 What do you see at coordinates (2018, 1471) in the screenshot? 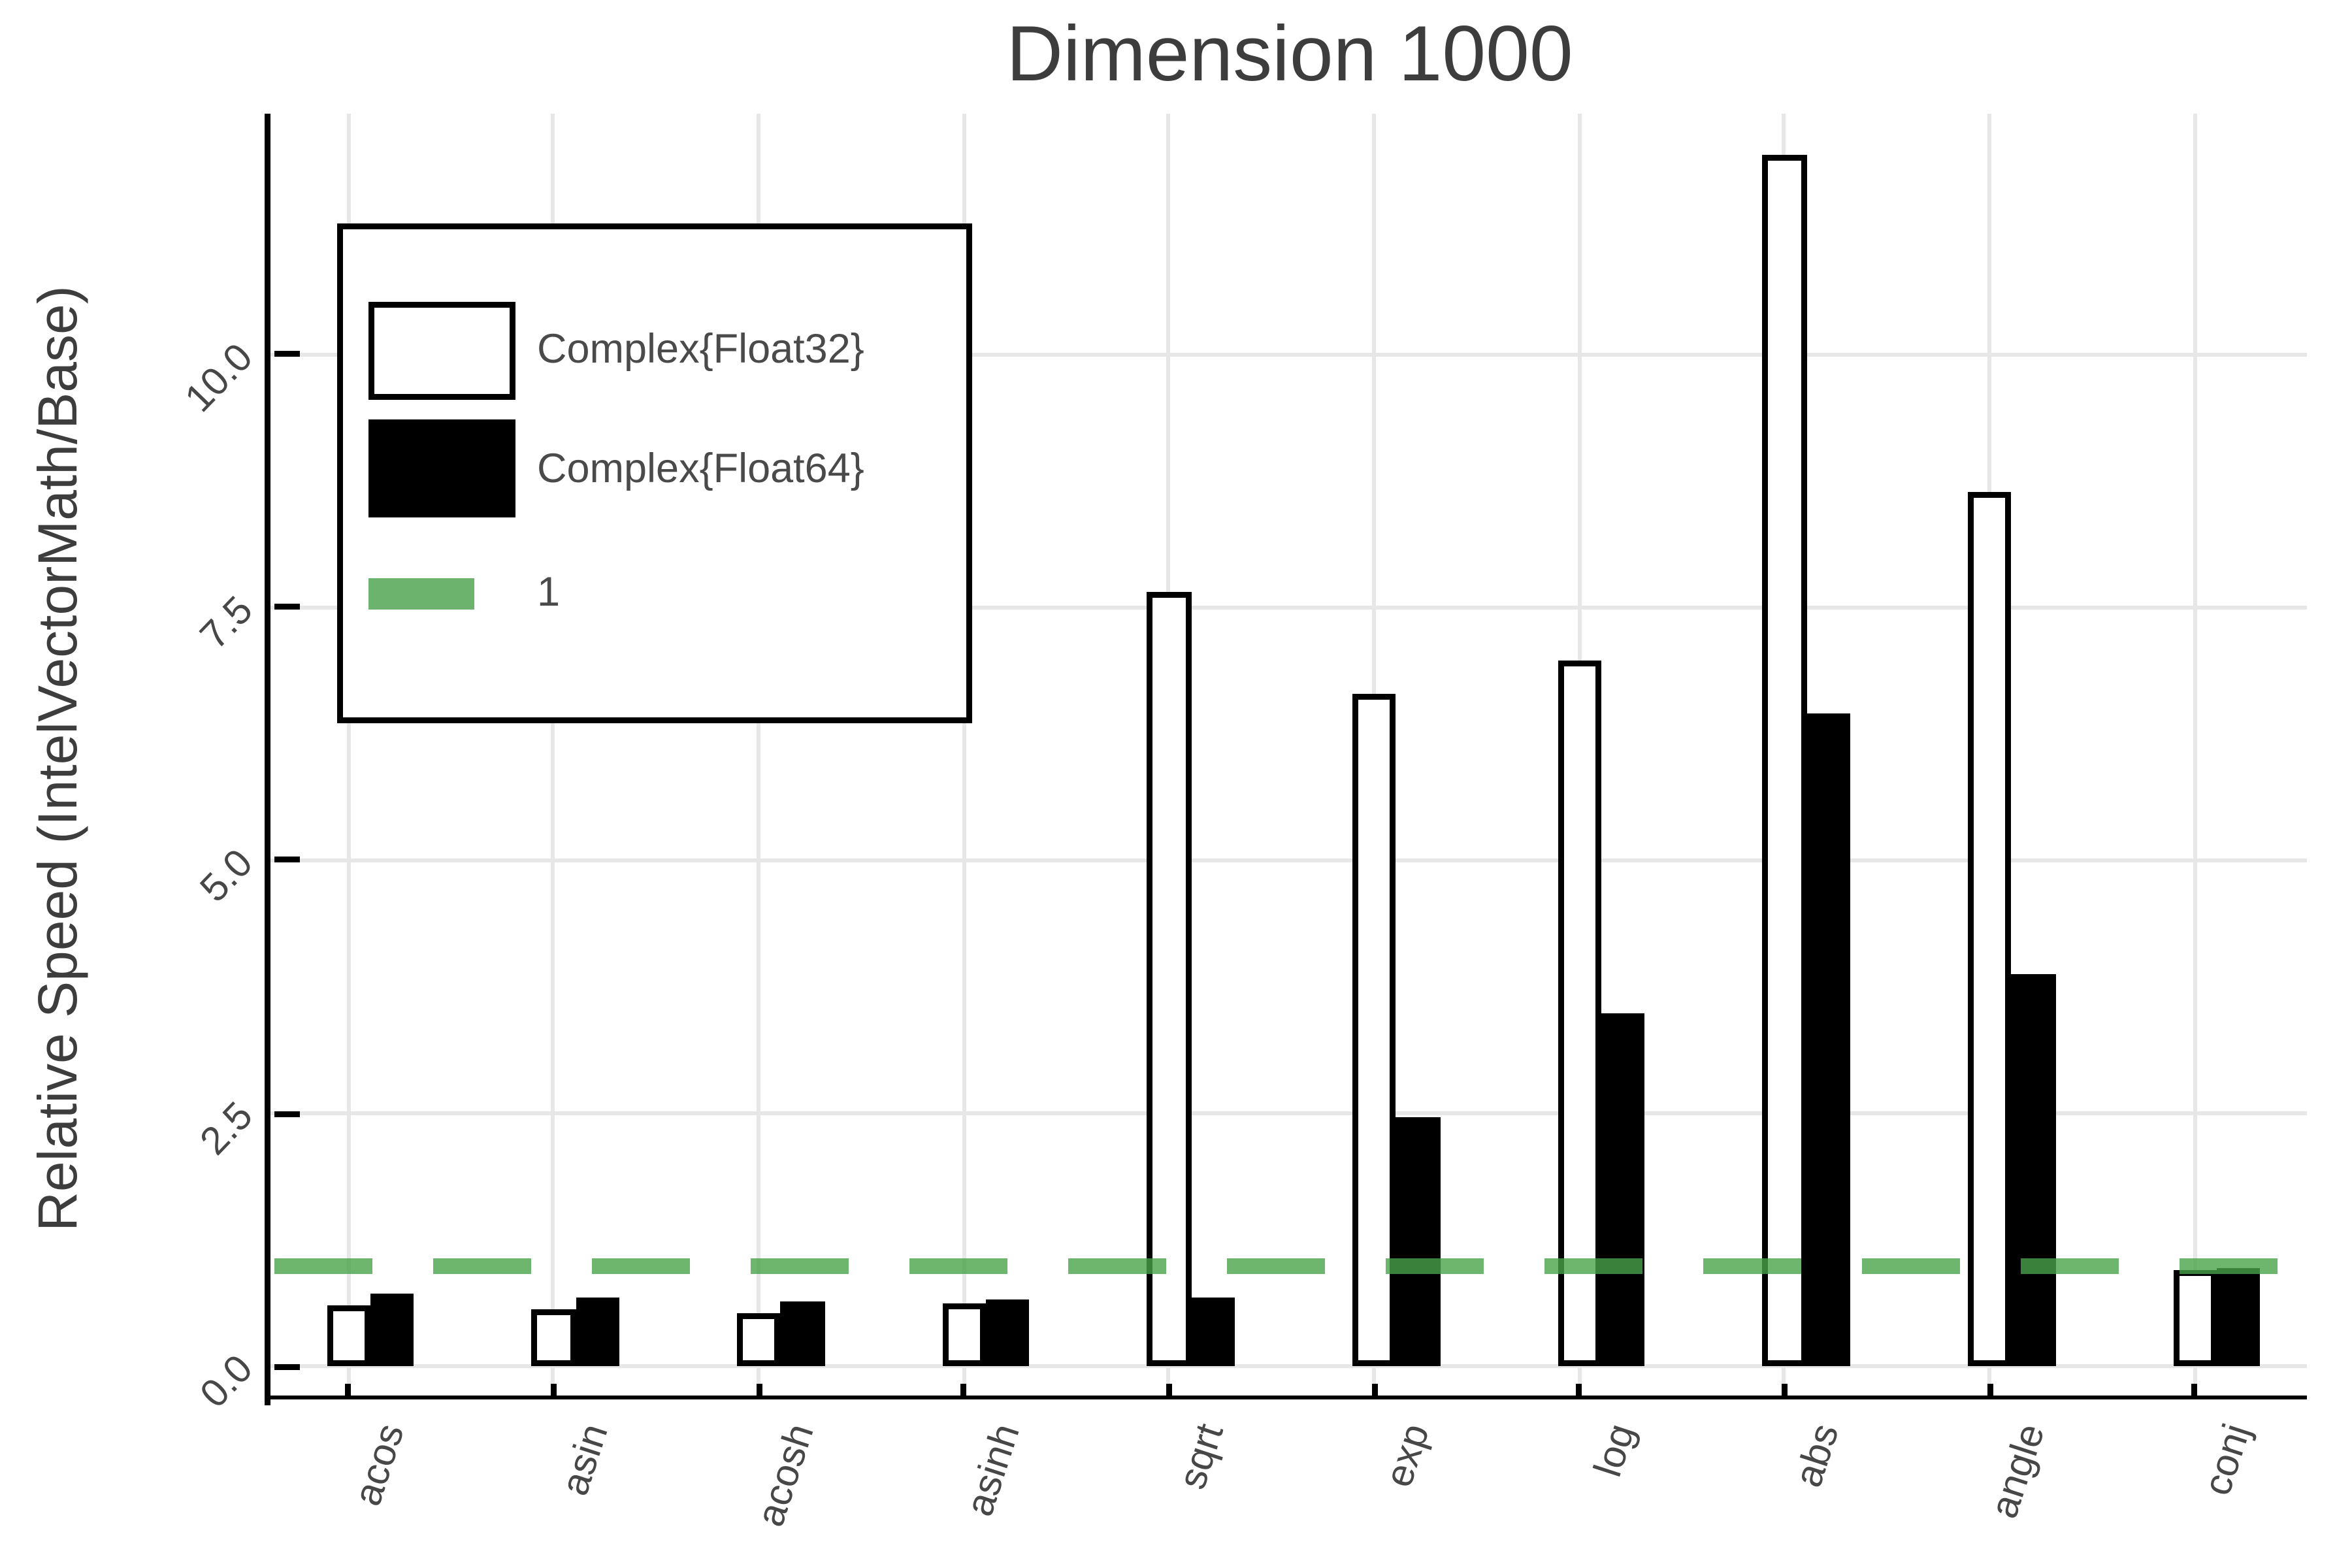
I see `x-tick-label-angle: angle` at bounding box center [2018, 1471].